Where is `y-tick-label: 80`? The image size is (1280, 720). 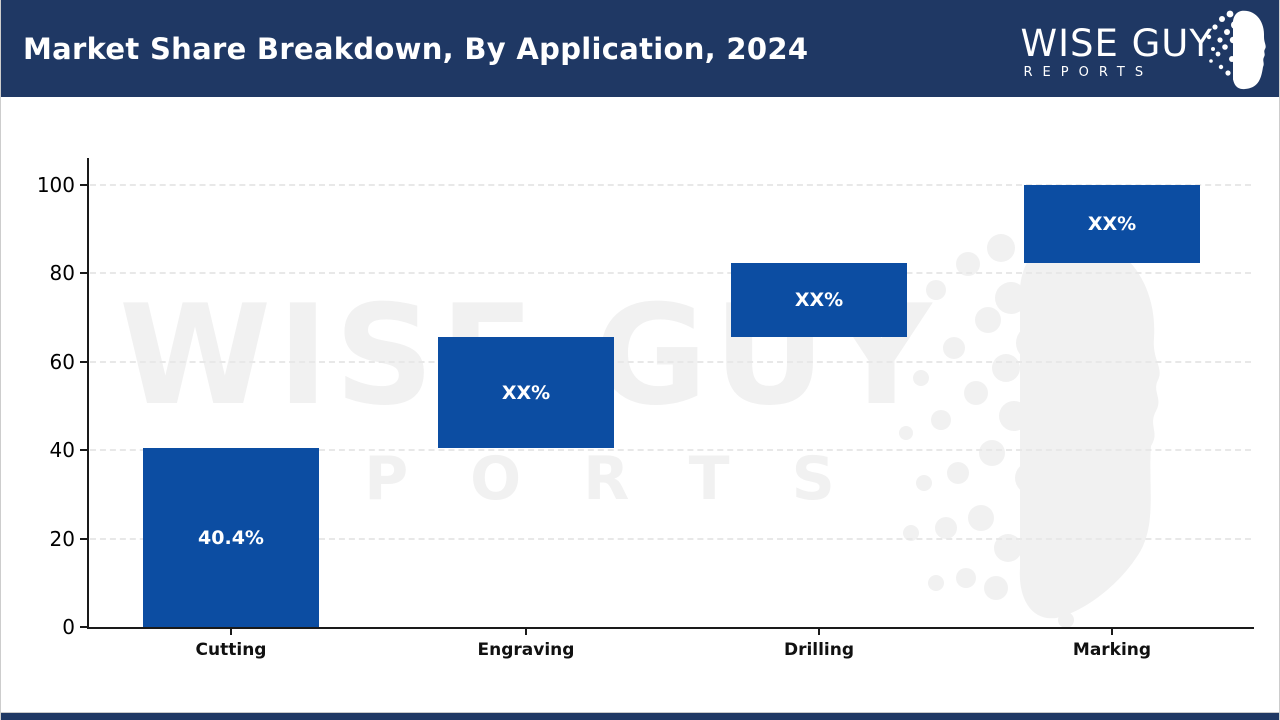
y-tick-label: 80 is located at coordinates (62, 273).